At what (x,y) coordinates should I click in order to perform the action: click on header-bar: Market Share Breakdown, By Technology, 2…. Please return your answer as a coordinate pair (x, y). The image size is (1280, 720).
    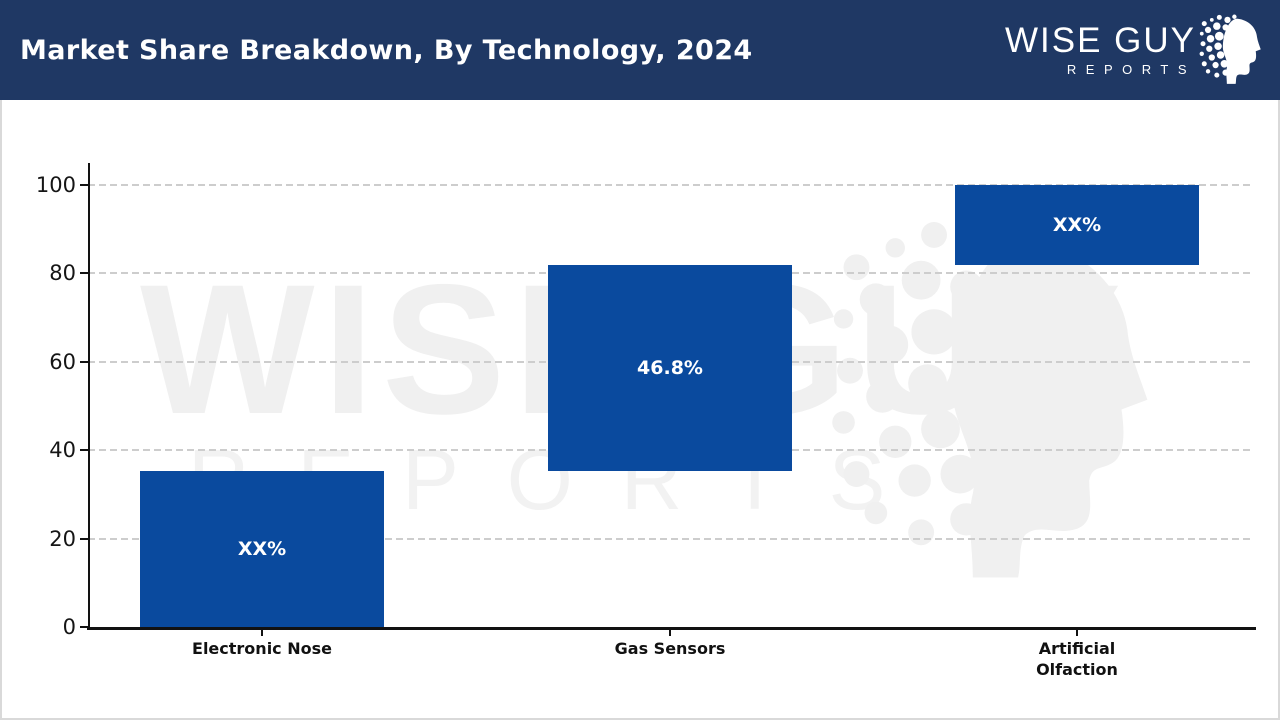
    Looking at the image, I should click on (640, 50).